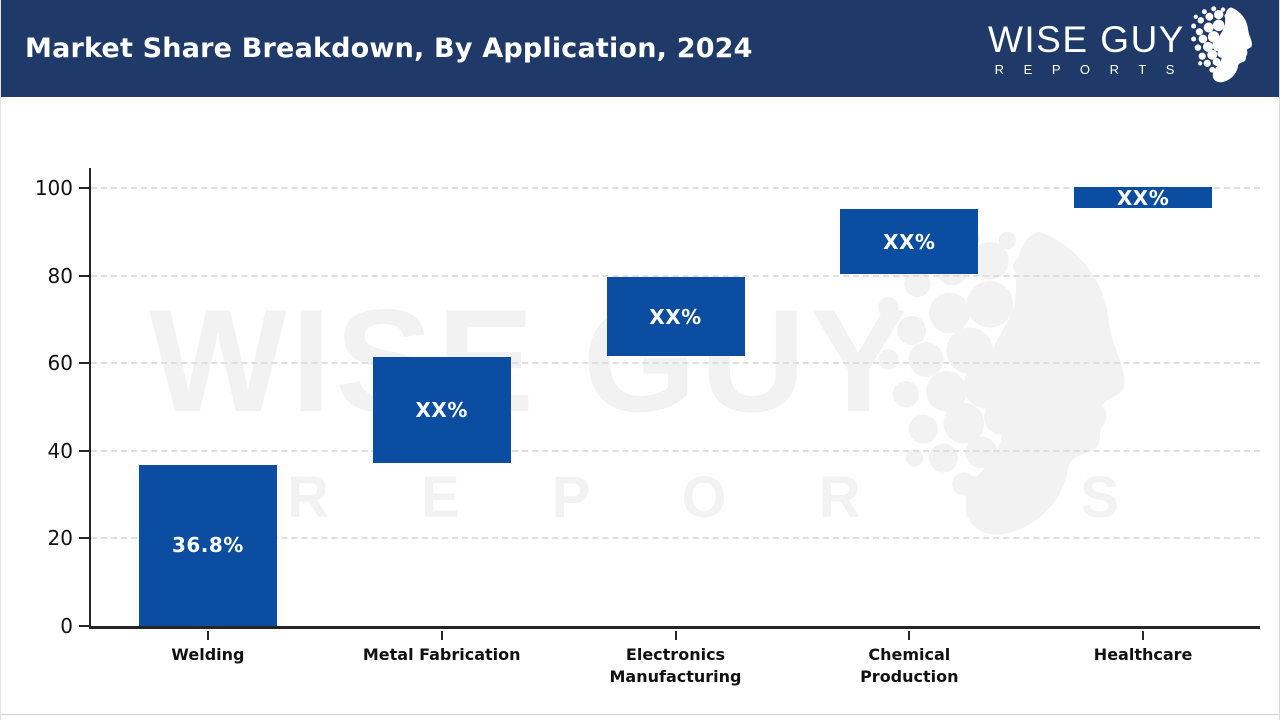  What do you see at coordinates (1143, 654) in the screenshot?
I see `x-category-label: Healthcare` at bounding box center [1143, 654].